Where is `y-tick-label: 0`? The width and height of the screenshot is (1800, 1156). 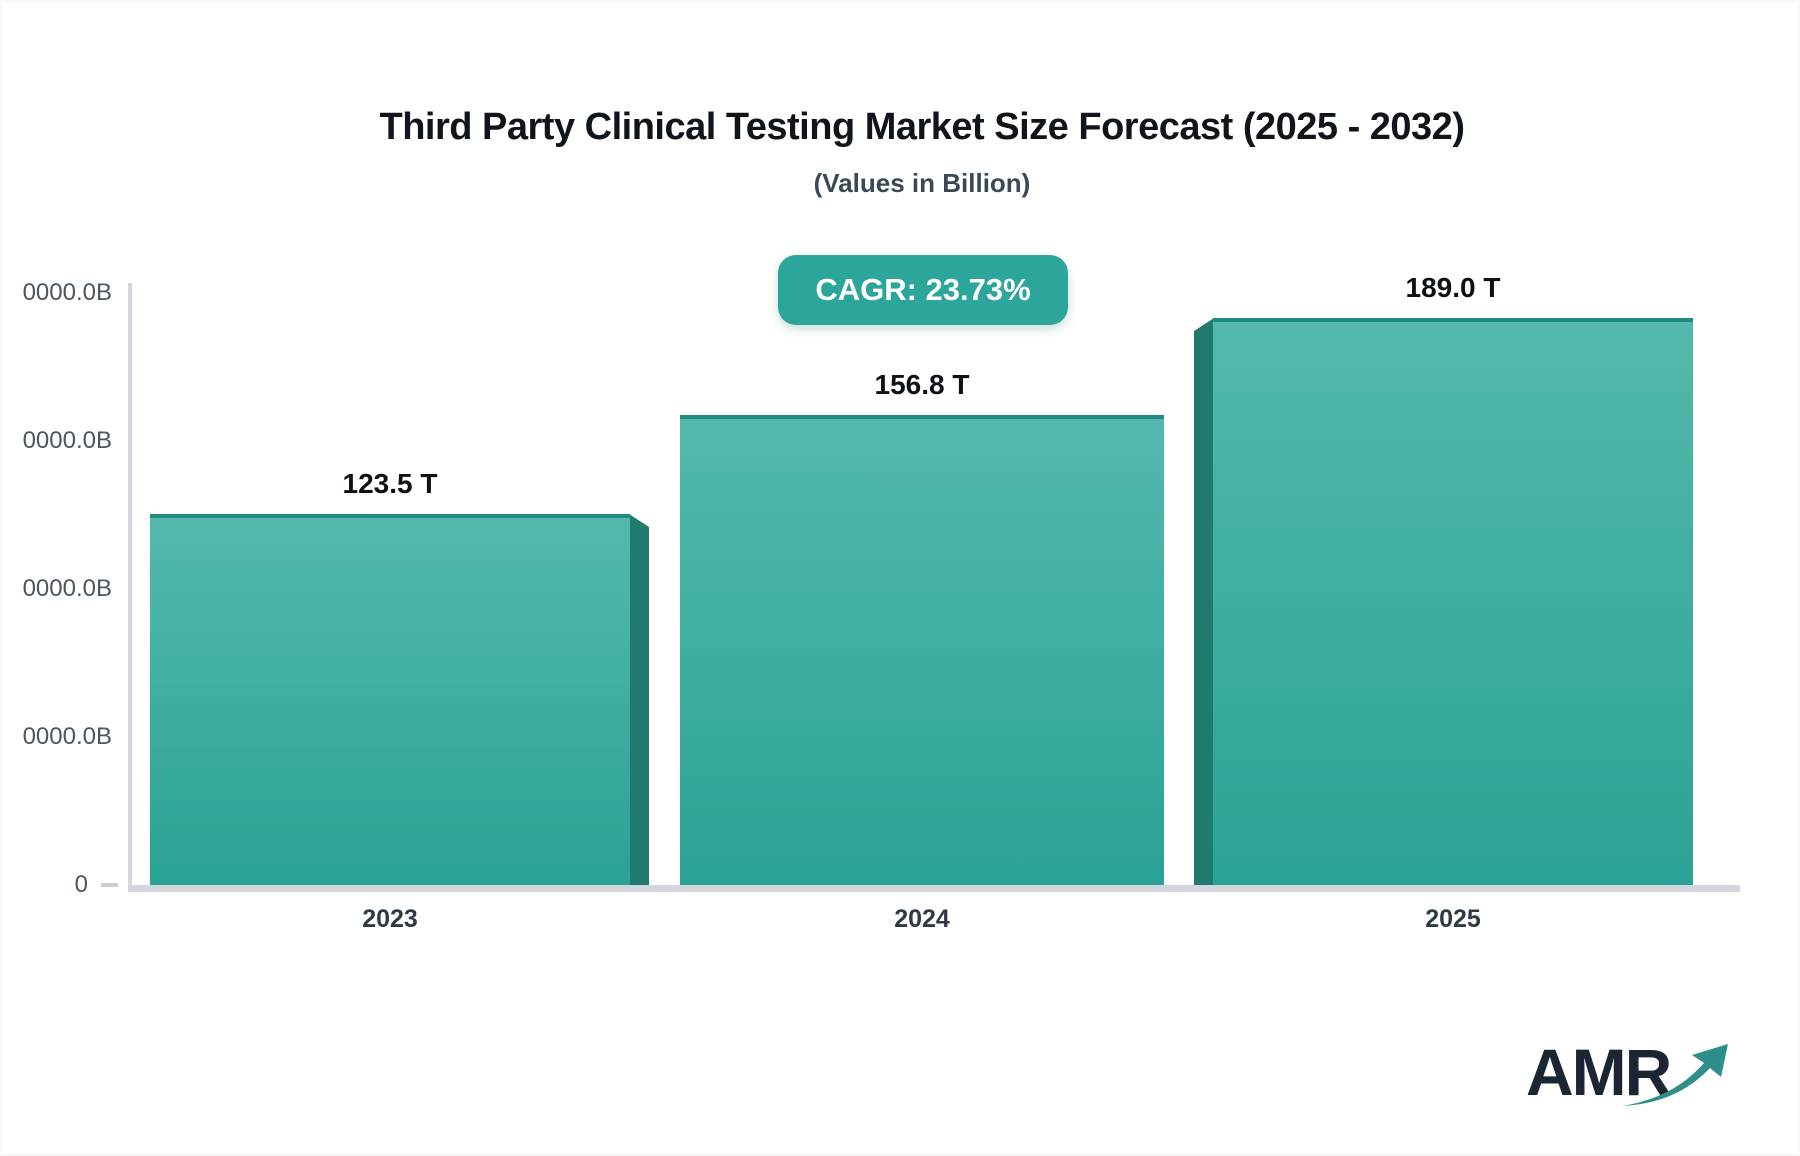 y-tick-label: 0 is located at coordinates (81, 884).